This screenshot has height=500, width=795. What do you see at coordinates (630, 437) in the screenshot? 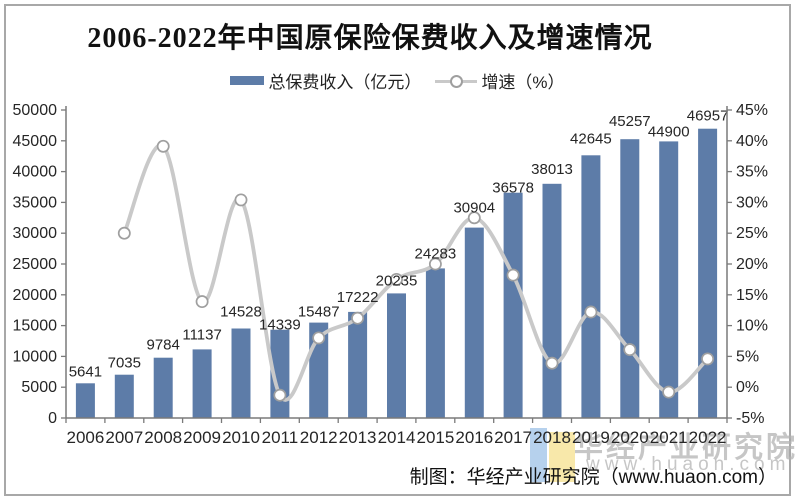
I see `x-axis-label-2020: 2020` at bounding box center [630, 437].